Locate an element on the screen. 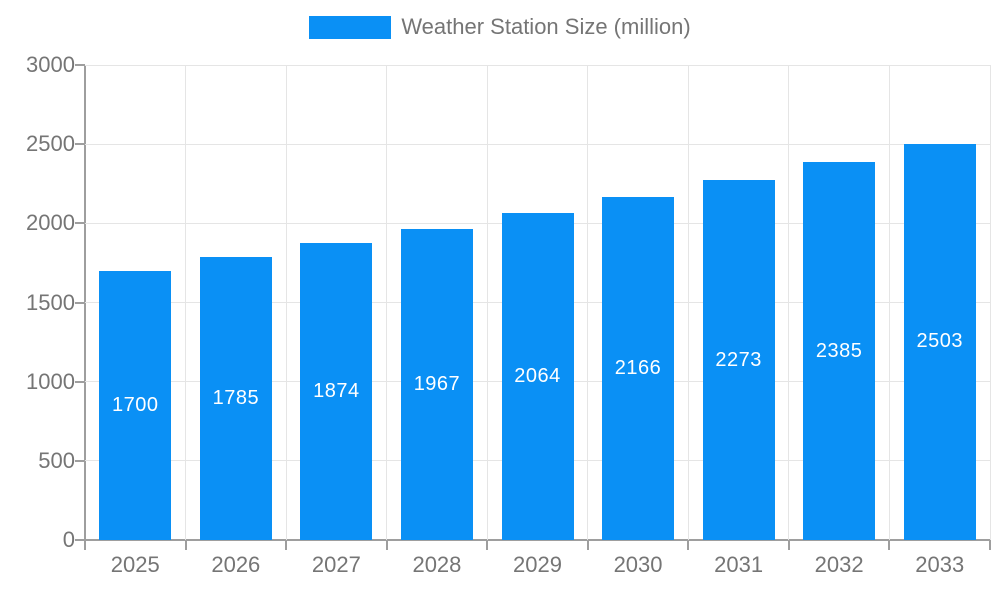  bar-value-label: 2503 is located at coordinates (939, 341).